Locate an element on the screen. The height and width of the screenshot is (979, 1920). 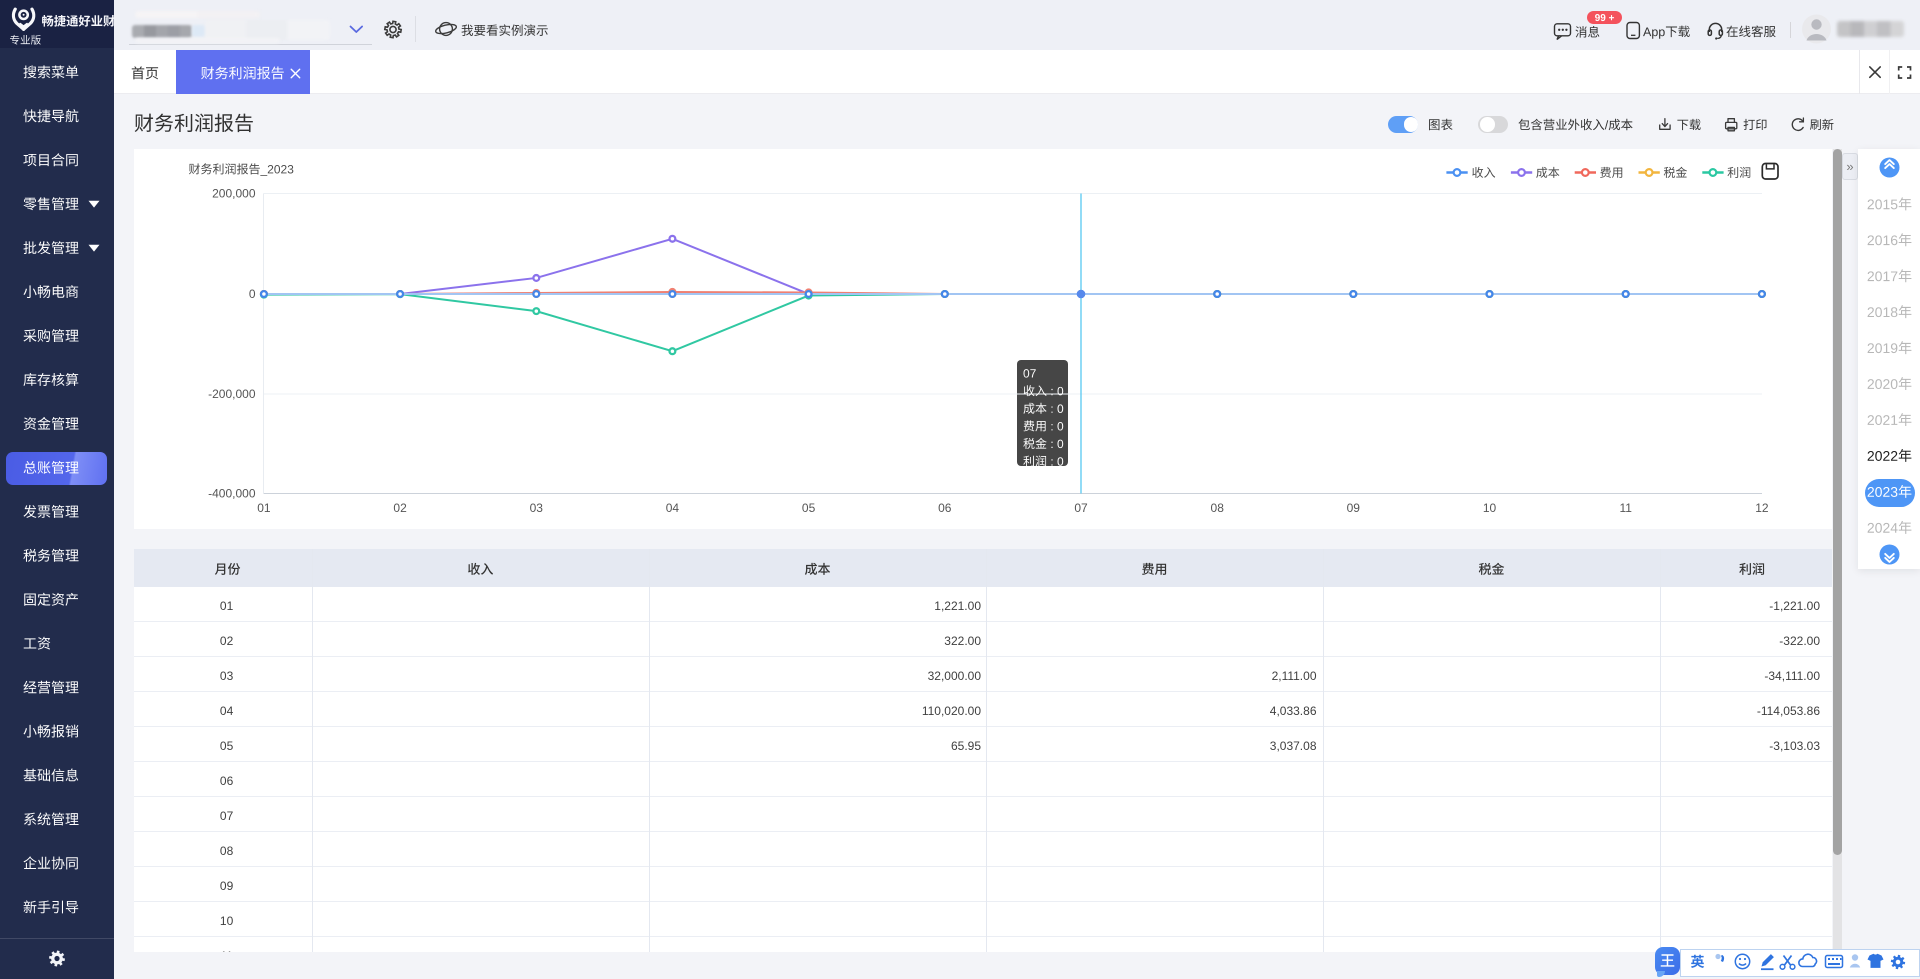
svg-text: -200,000 is located at coordinates (232, 394).